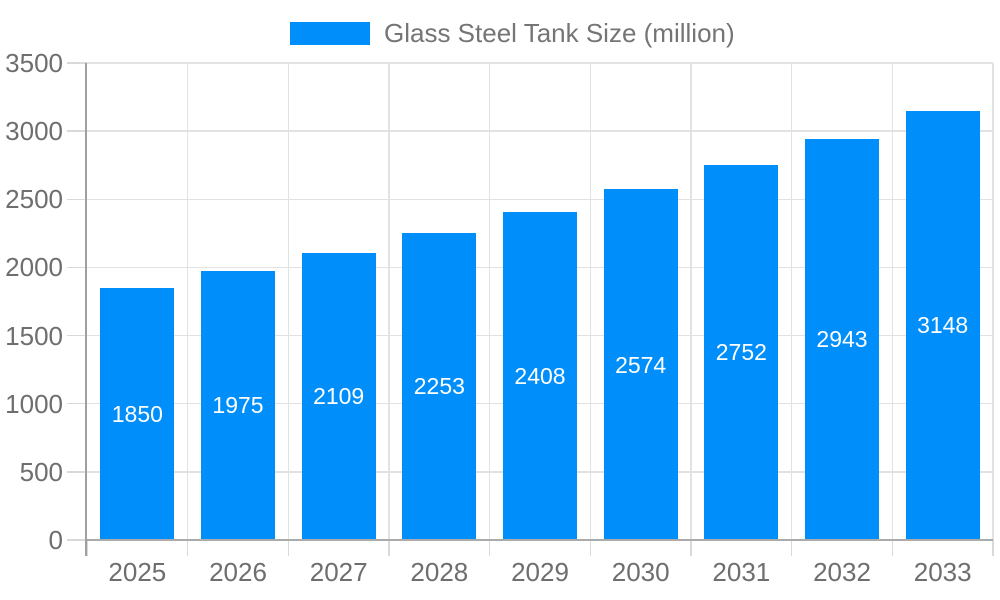 This screenshot has width=1000, height=600. What do you see at coordinates (55, 540) in the screenshot?
I see `y-axis-label: 0` at bounding box center [55, 540].